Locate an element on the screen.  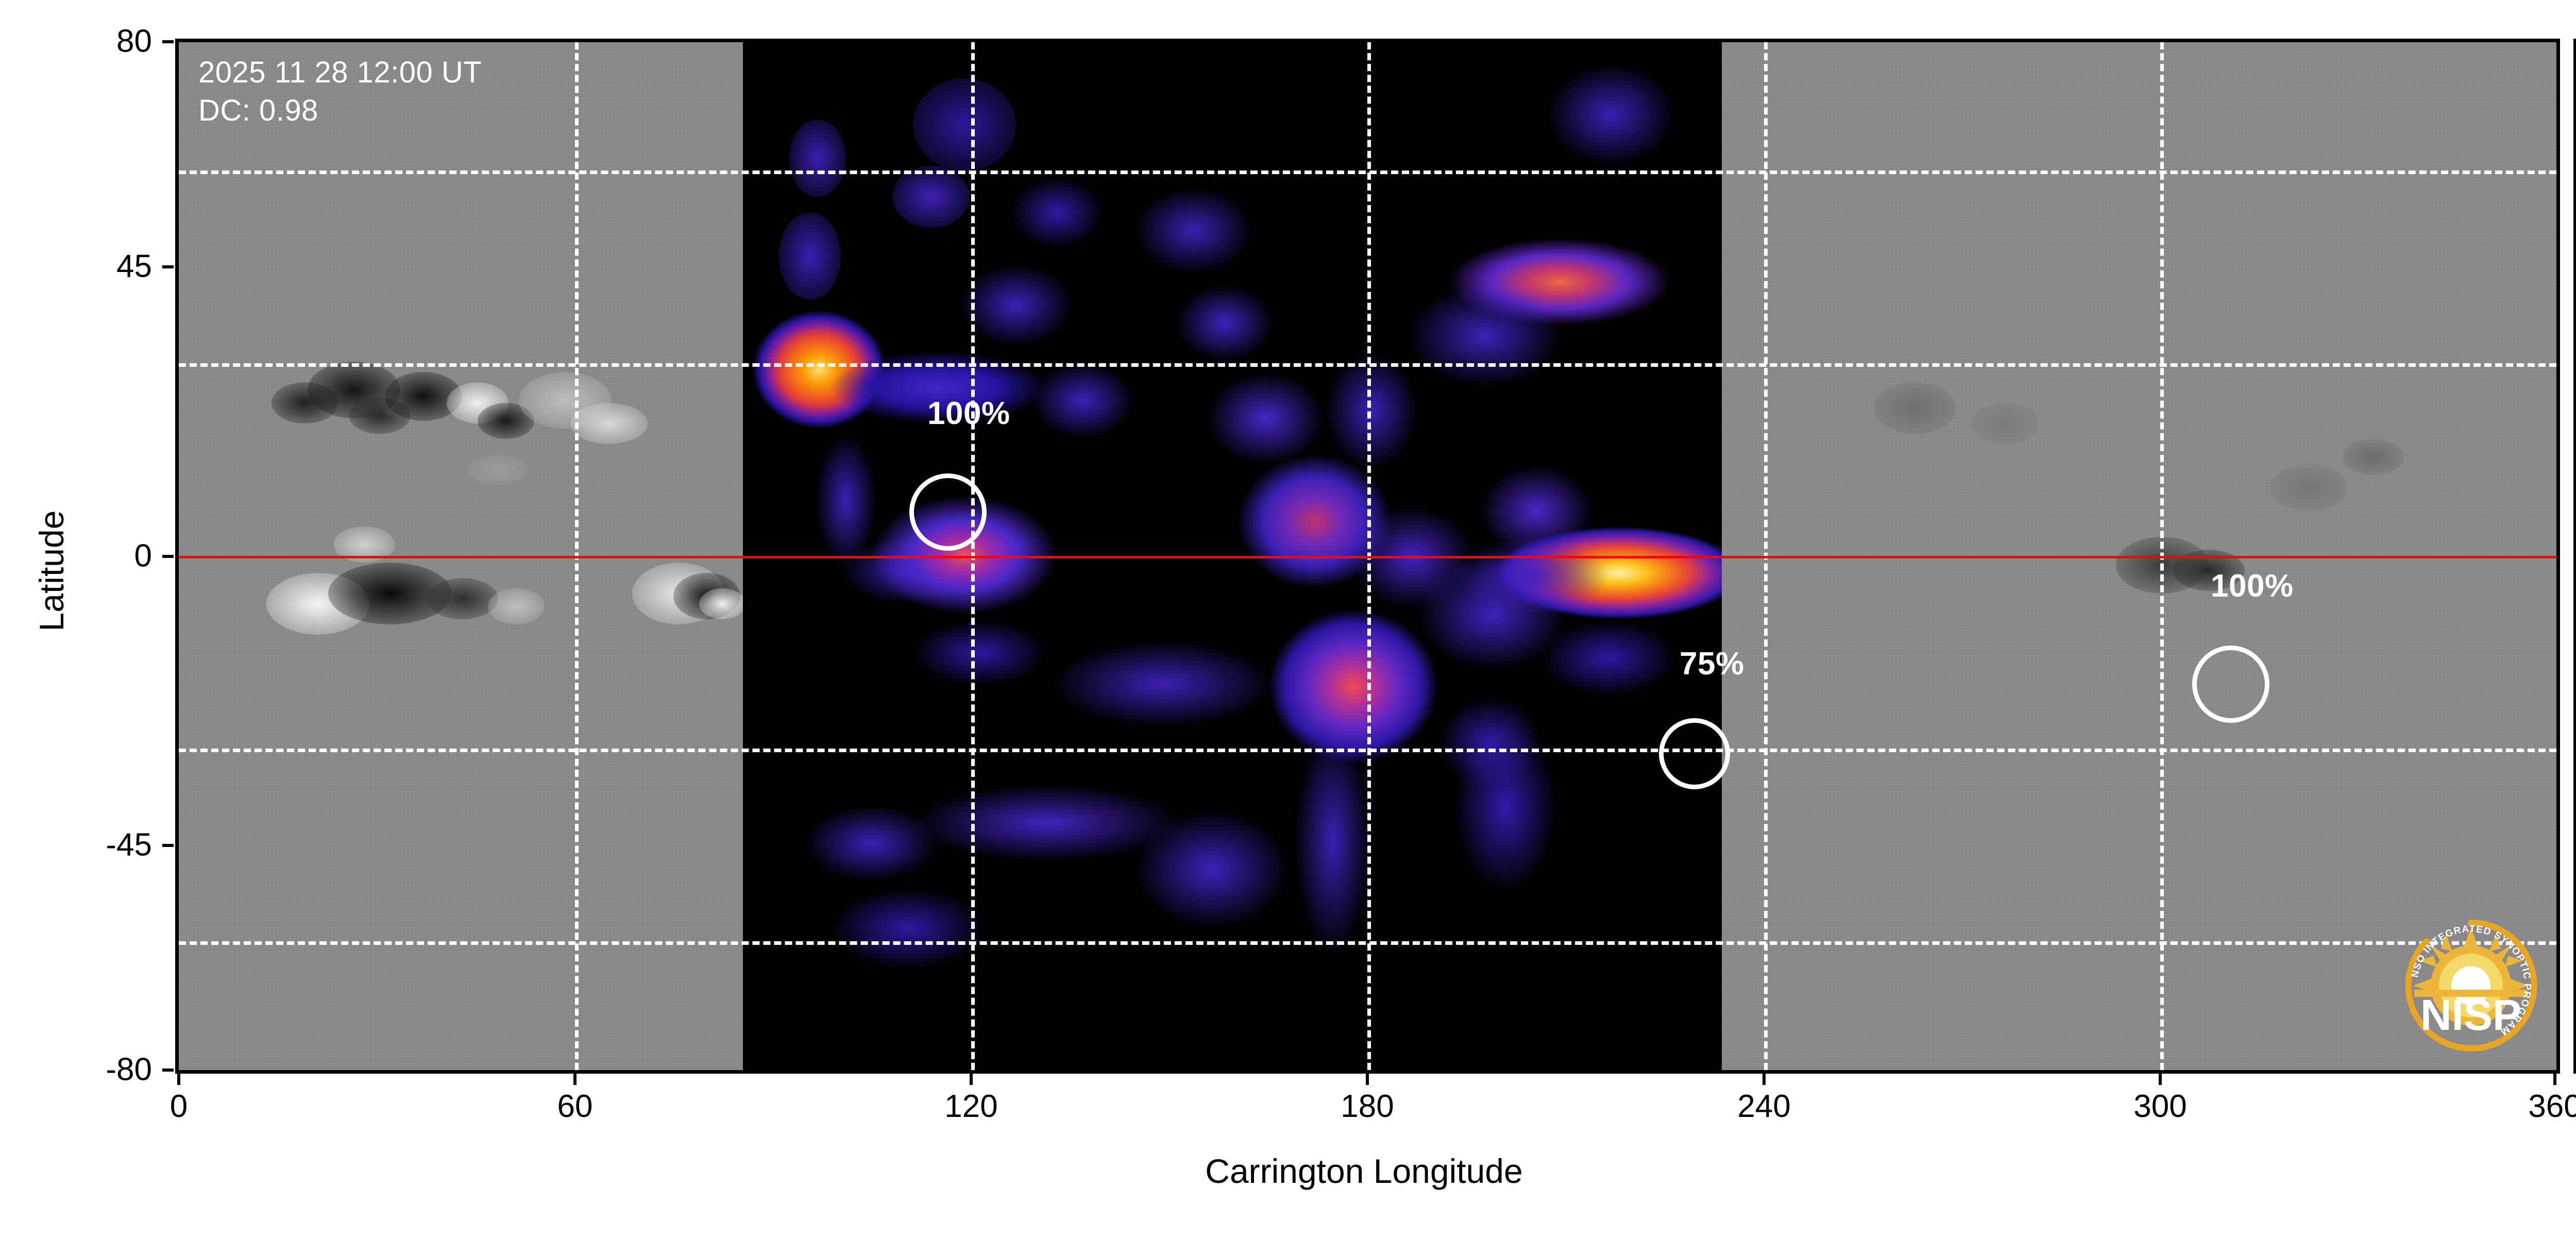
xtick-300: 300 is located at coordinates (2160, 1106).